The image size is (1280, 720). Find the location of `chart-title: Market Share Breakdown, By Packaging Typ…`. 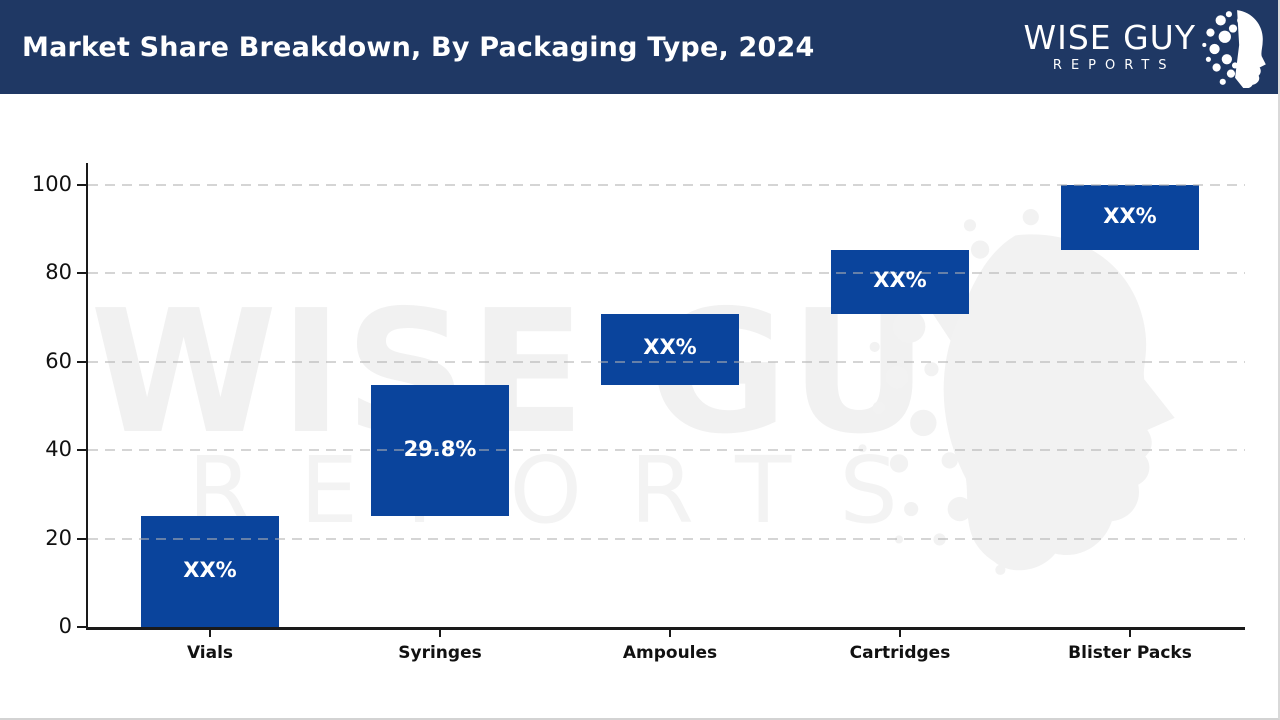

chart-title: Market Share Breakdown, By Packaging Typ… is located at coordinates (418, 47).